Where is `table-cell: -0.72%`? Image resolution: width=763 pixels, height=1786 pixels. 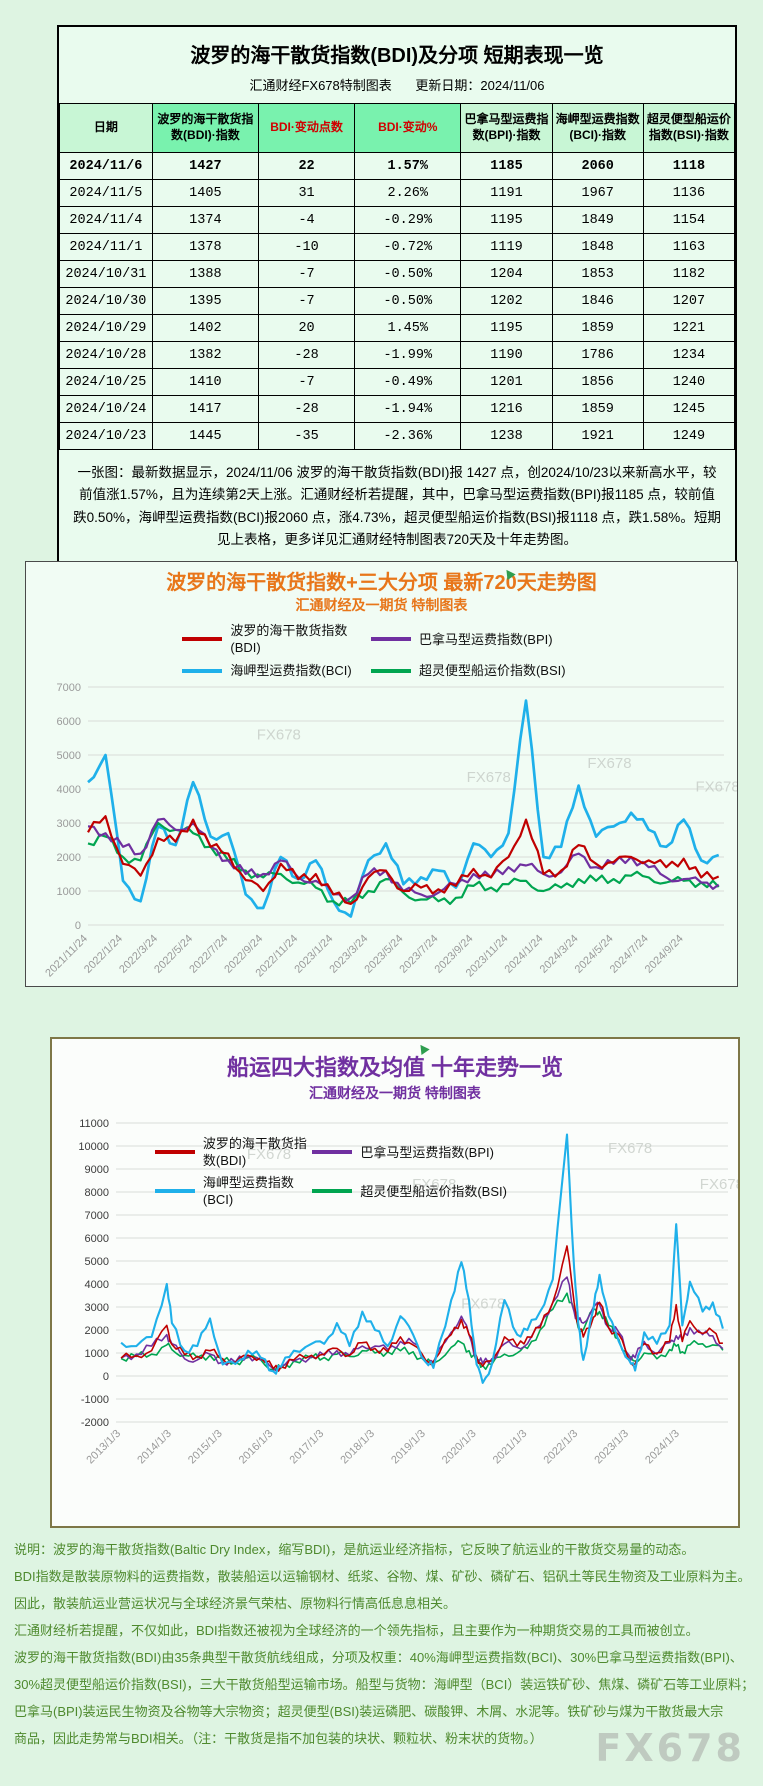 table-cell: -0.72% is located at coordinates (408, 247).